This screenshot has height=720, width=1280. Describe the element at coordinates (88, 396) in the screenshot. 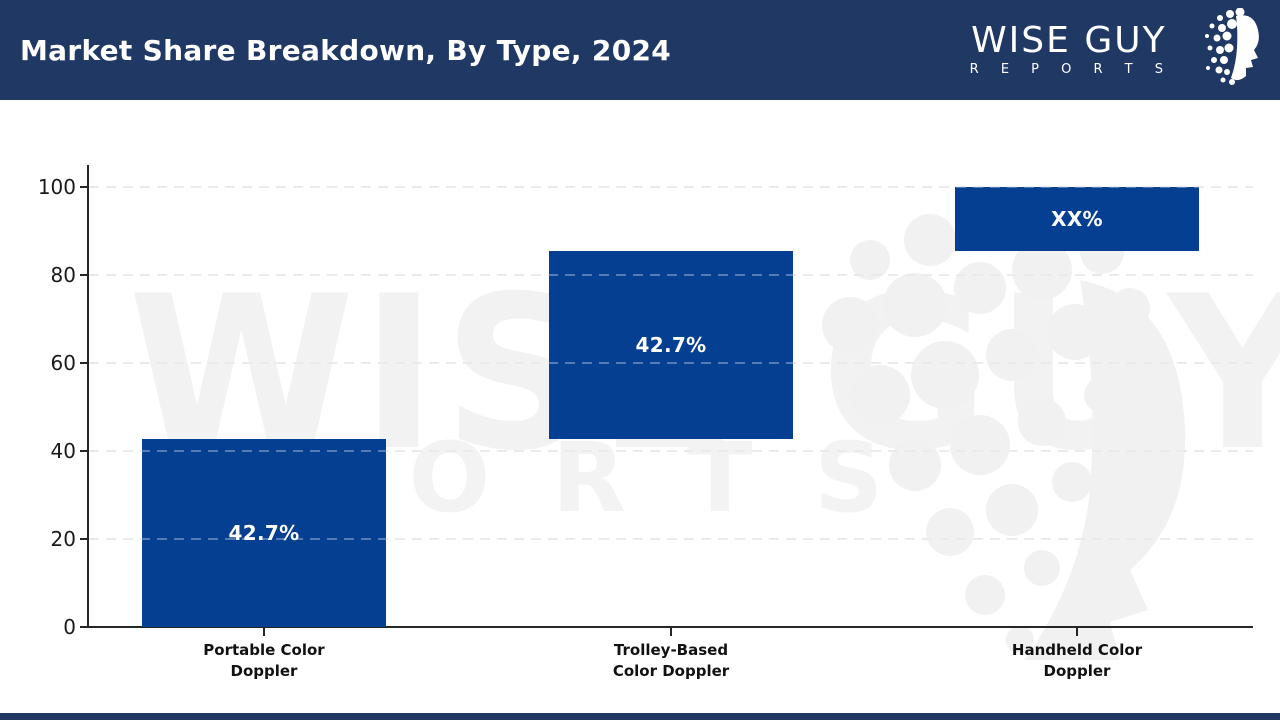

I see `y-axis-line` at that location.